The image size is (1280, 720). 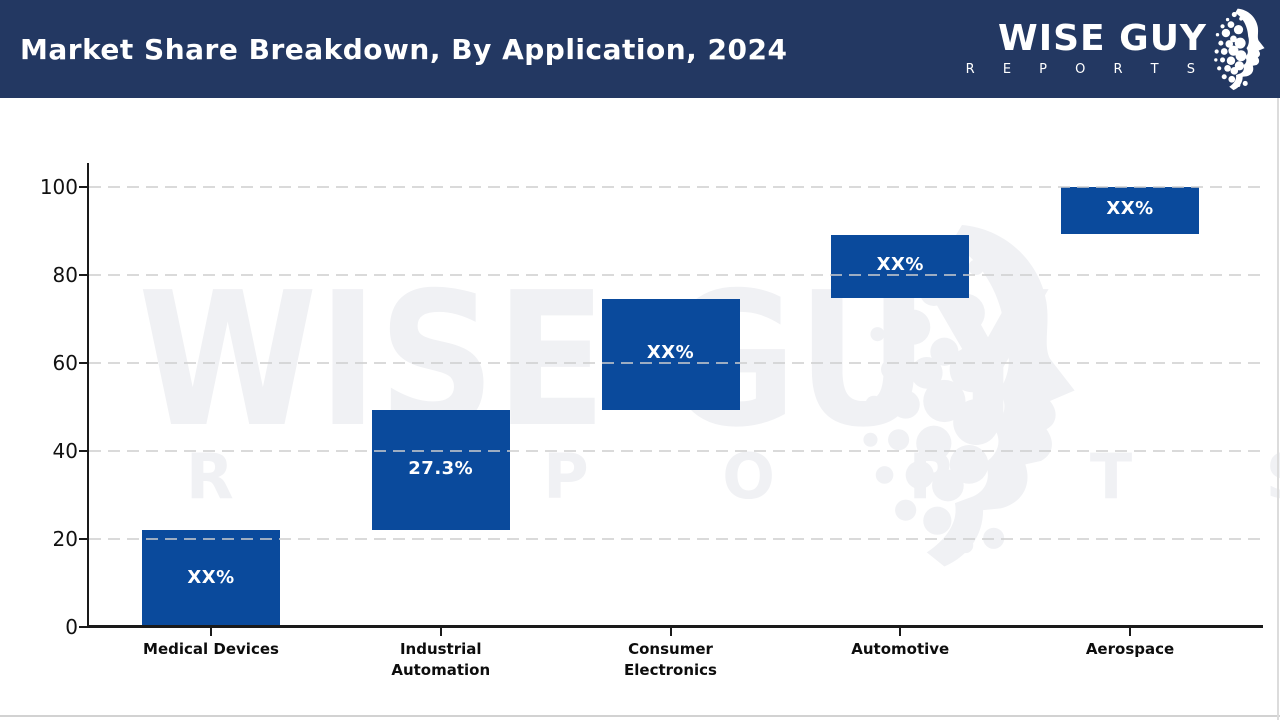 I want to click on x-tick-label: Medical Devices, so click(x=211, y=649).